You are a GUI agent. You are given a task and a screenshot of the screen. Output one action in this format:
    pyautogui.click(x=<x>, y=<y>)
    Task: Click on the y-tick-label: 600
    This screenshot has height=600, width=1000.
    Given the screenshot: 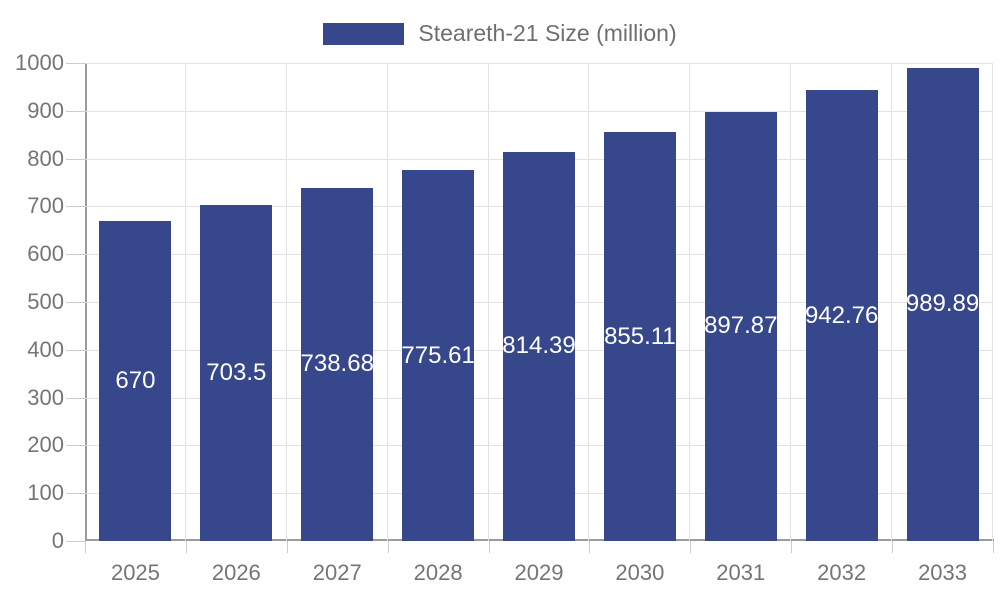 What is the action you would take?
    pyautogui.click(x=45, y=254)
    